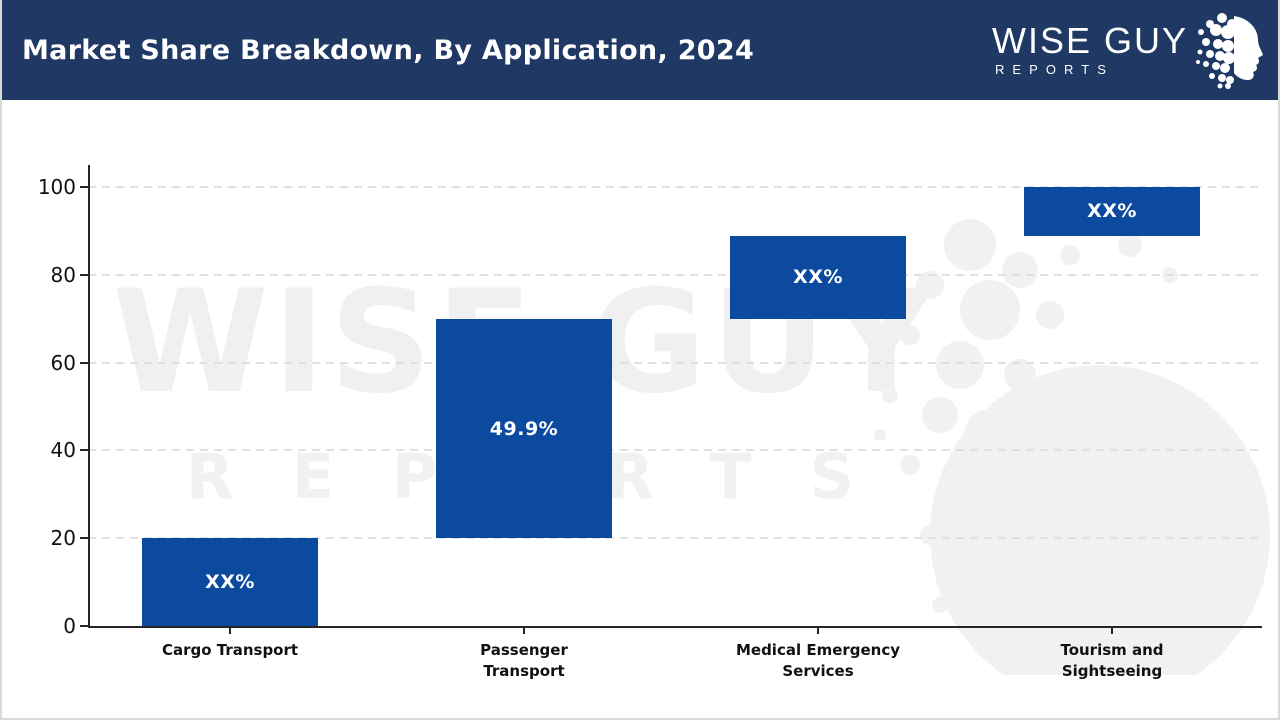 This screenshot has height=720, width=1280. Describe the element at coordinates (675, 627) in the screenshot. I see `x-axis-line` at that location.